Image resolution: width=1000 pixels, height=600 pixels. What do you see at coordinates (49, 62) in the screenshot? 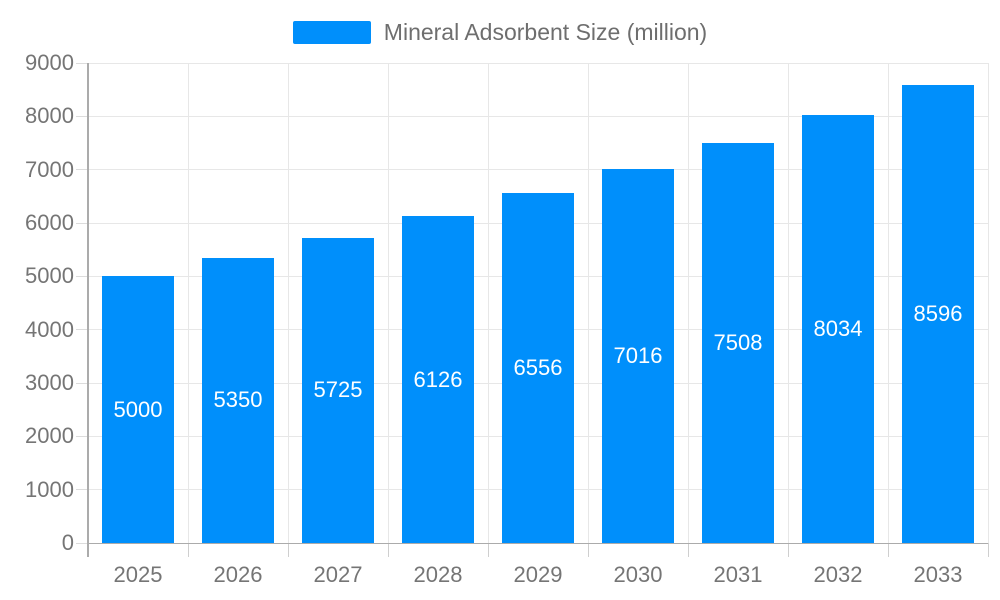
I see `y-axis-label: 9000` at bounding box center [49, 62].